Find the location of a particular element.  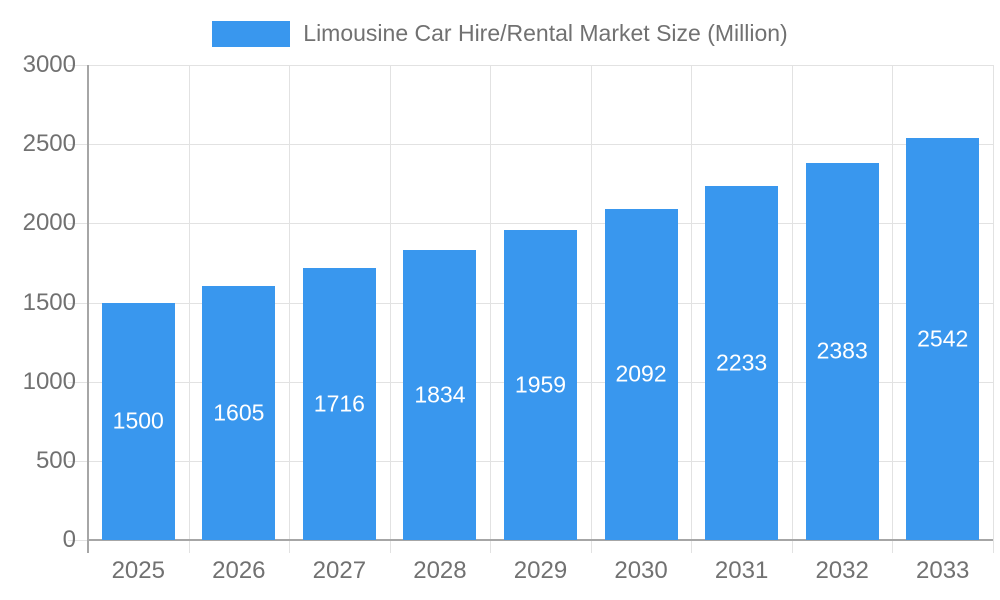

bar-value-label: 1500 is located at coordinates (138, 420).